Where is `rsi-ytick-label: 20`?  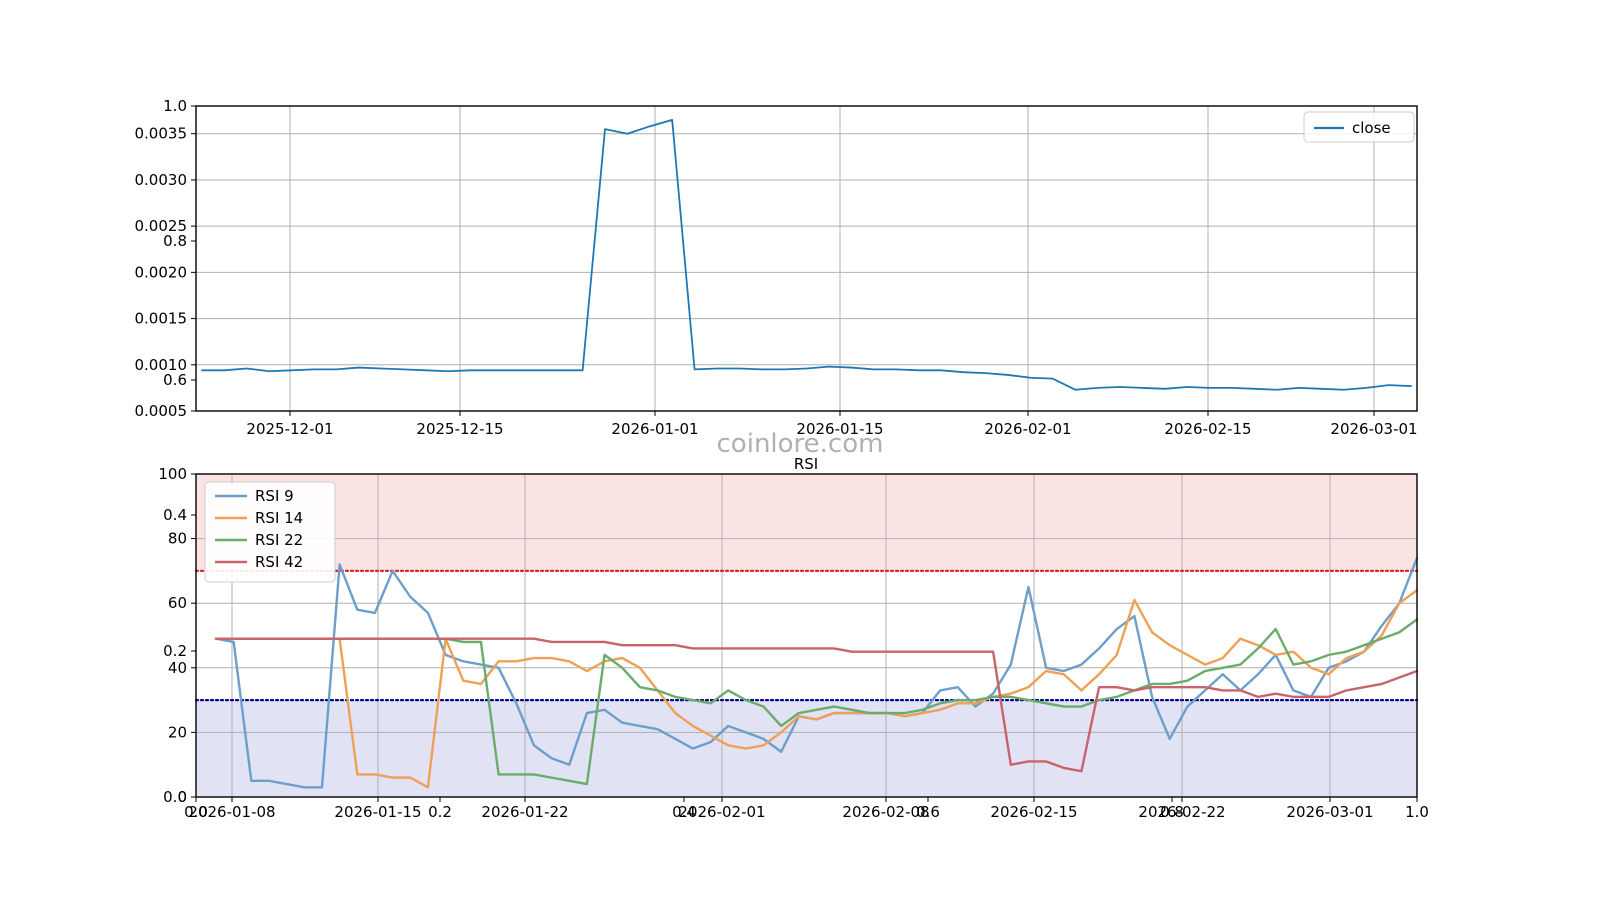 rsi-ytick-label: 20 is located at coordinates (177, 732).